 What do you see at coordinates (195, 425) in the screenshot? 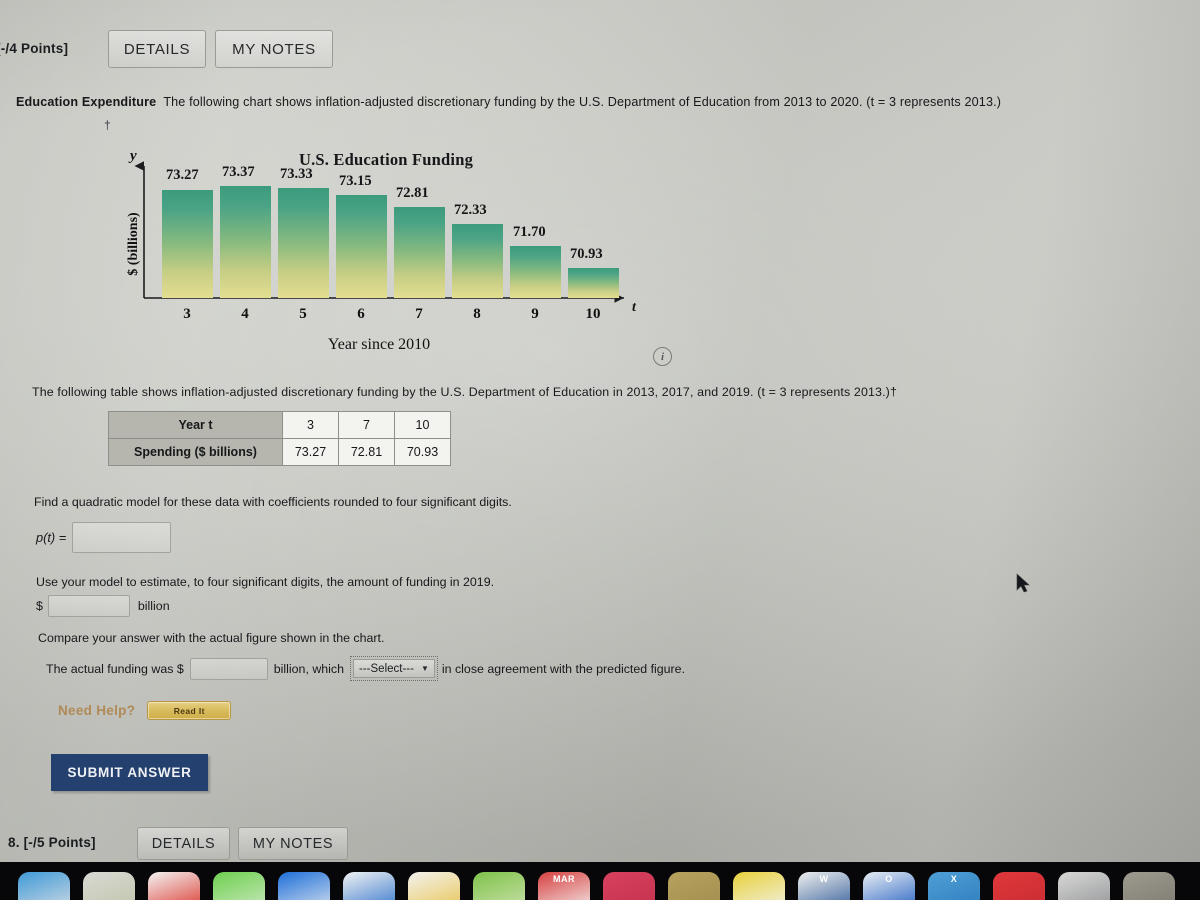
I see `table-row-header: Year t` at bounding box center [195, 425].